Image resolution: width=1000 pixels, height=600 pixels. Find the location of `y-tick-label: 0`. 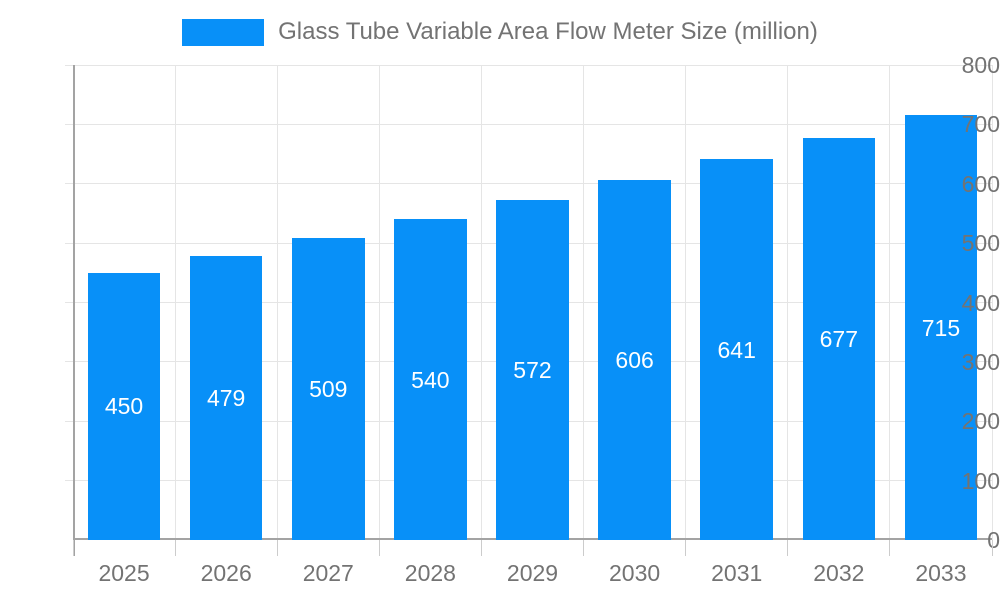

y-tick-label: 0 is located at coordinates (993, 540).